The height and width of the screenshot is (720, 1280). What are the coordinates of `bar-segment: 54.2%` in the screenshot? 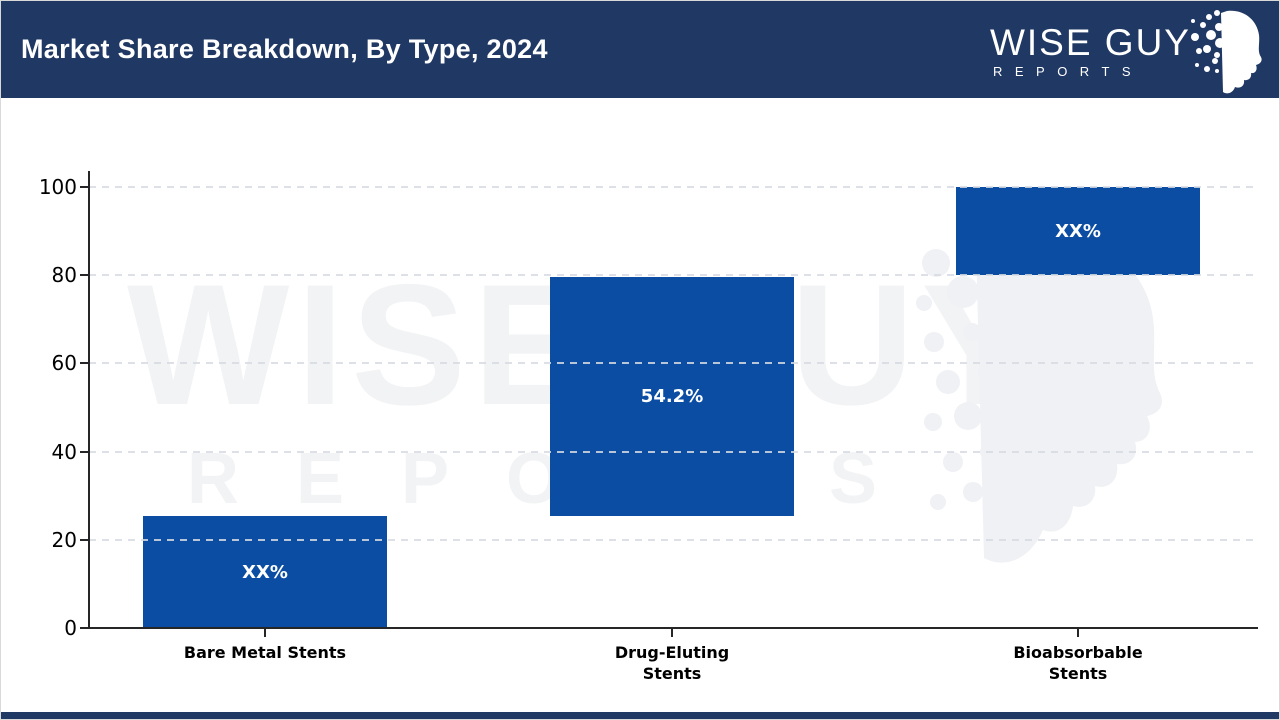 It's located at (672, 397).